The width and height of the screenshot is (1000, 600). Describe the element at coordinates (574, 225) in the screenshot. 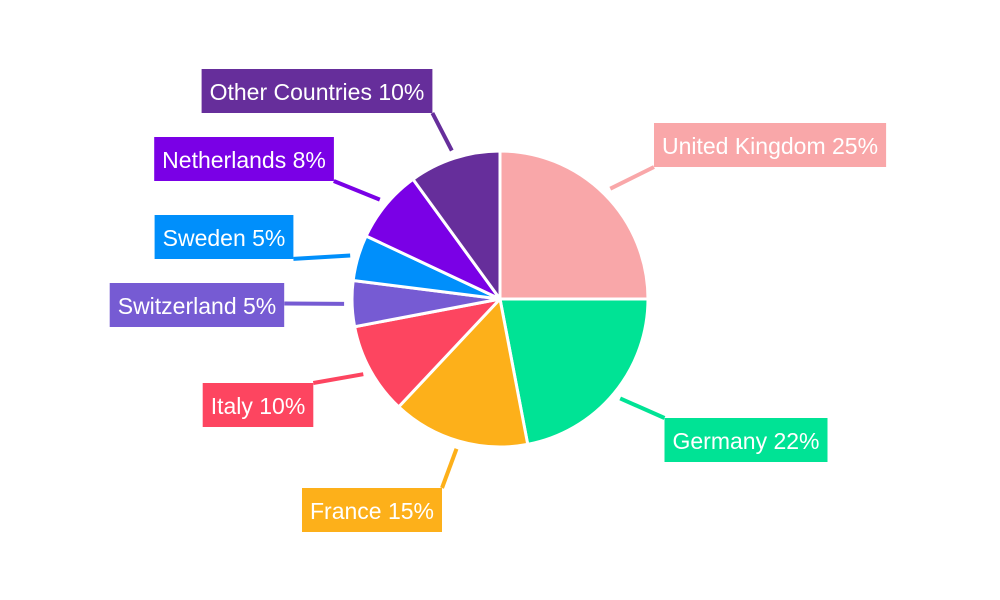

I see `pie-slice-united-kingdom` at that location.